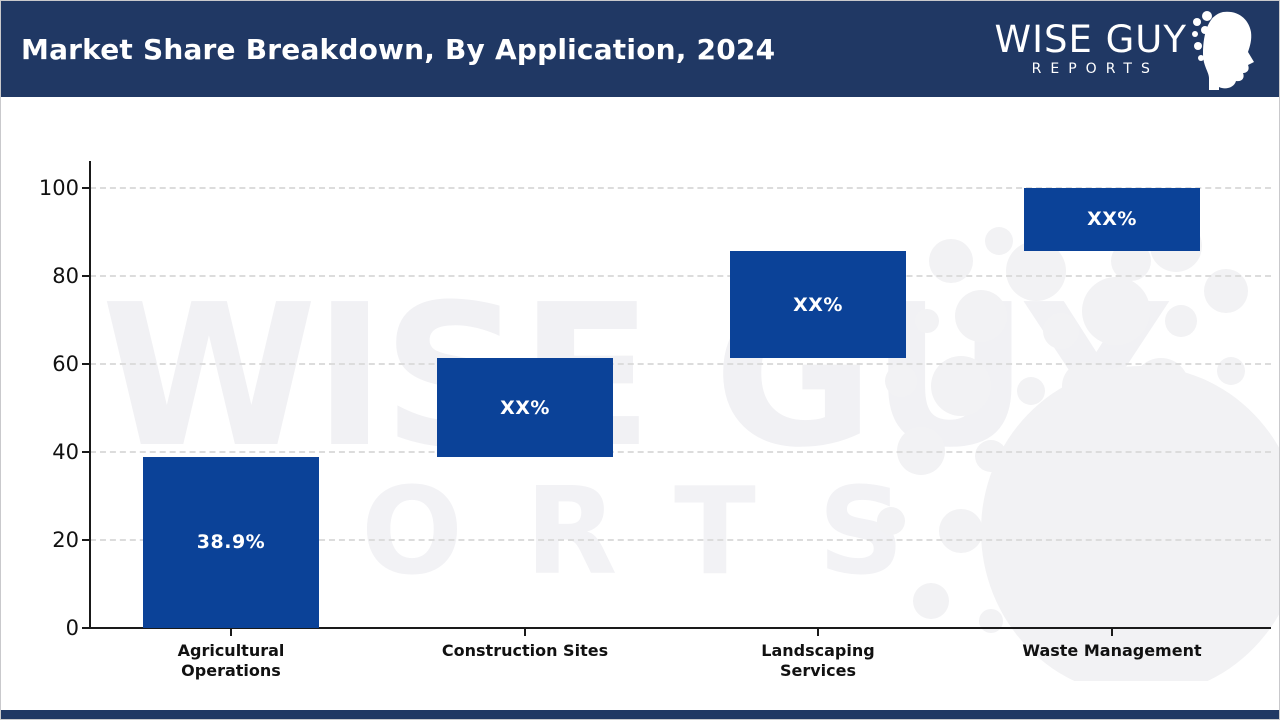 This screenshot has width=1280, height=720. I want to click on brand-logo: WISE GUY REPORTS, so click(1125, 49).